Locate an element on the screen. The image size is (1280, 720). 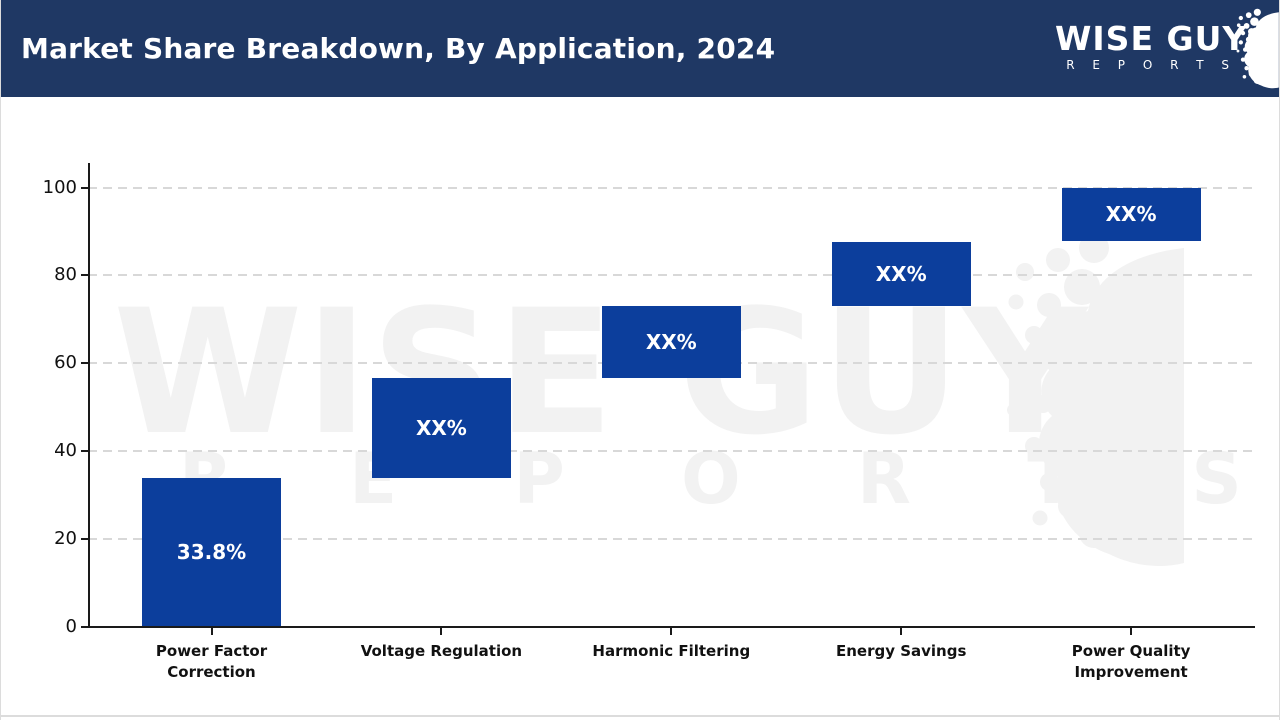
brand-logo: WISE GUY R E P O R T S is located at coordinates (1149, 50).